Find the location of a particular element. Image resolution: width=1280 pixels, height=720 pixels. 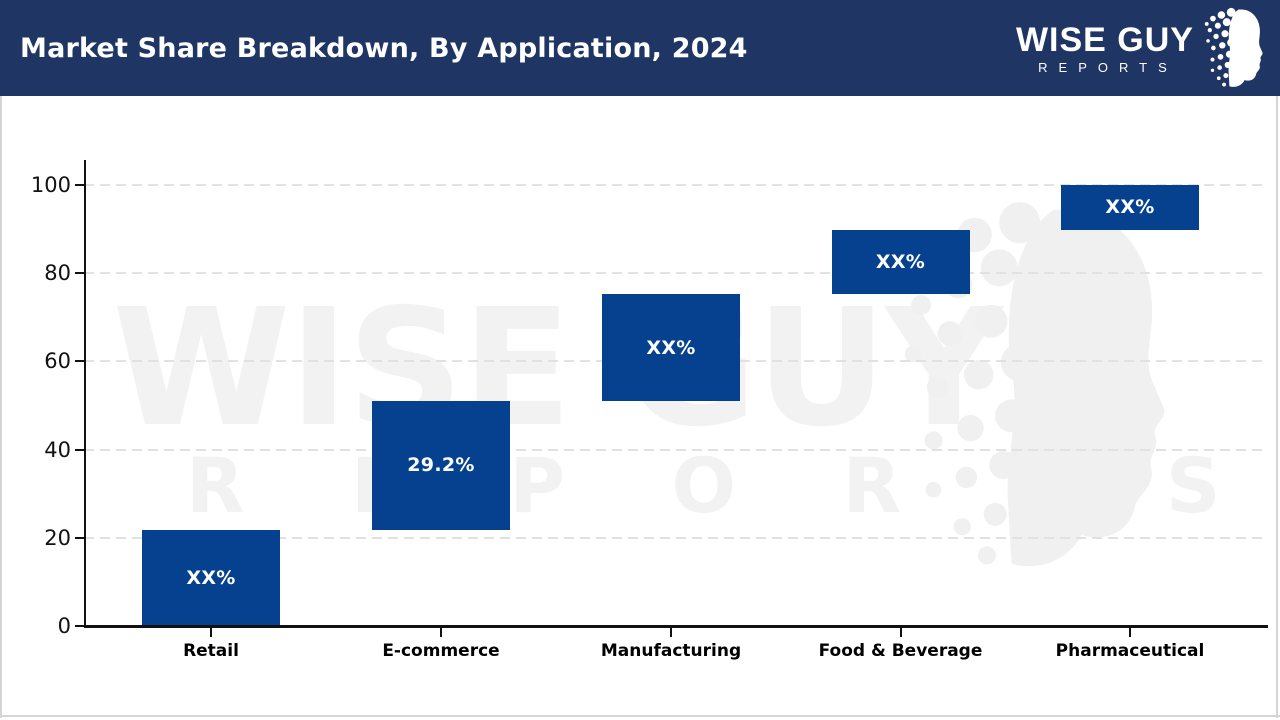

y-tick-label-60: 60 is located at coordinates (57, 361).